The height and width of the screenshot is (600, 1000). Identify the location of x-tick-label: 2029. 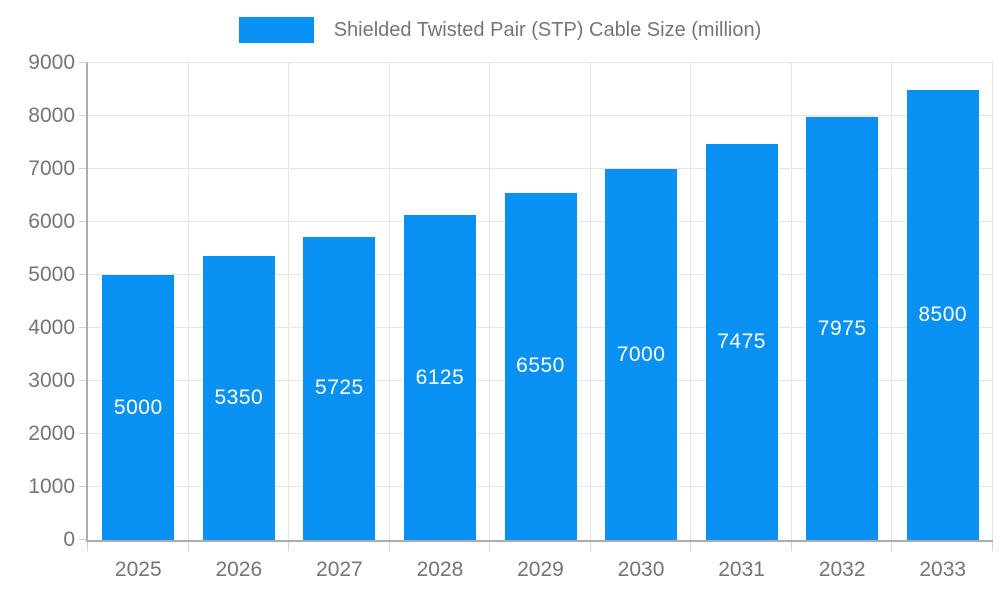
(540, 569).